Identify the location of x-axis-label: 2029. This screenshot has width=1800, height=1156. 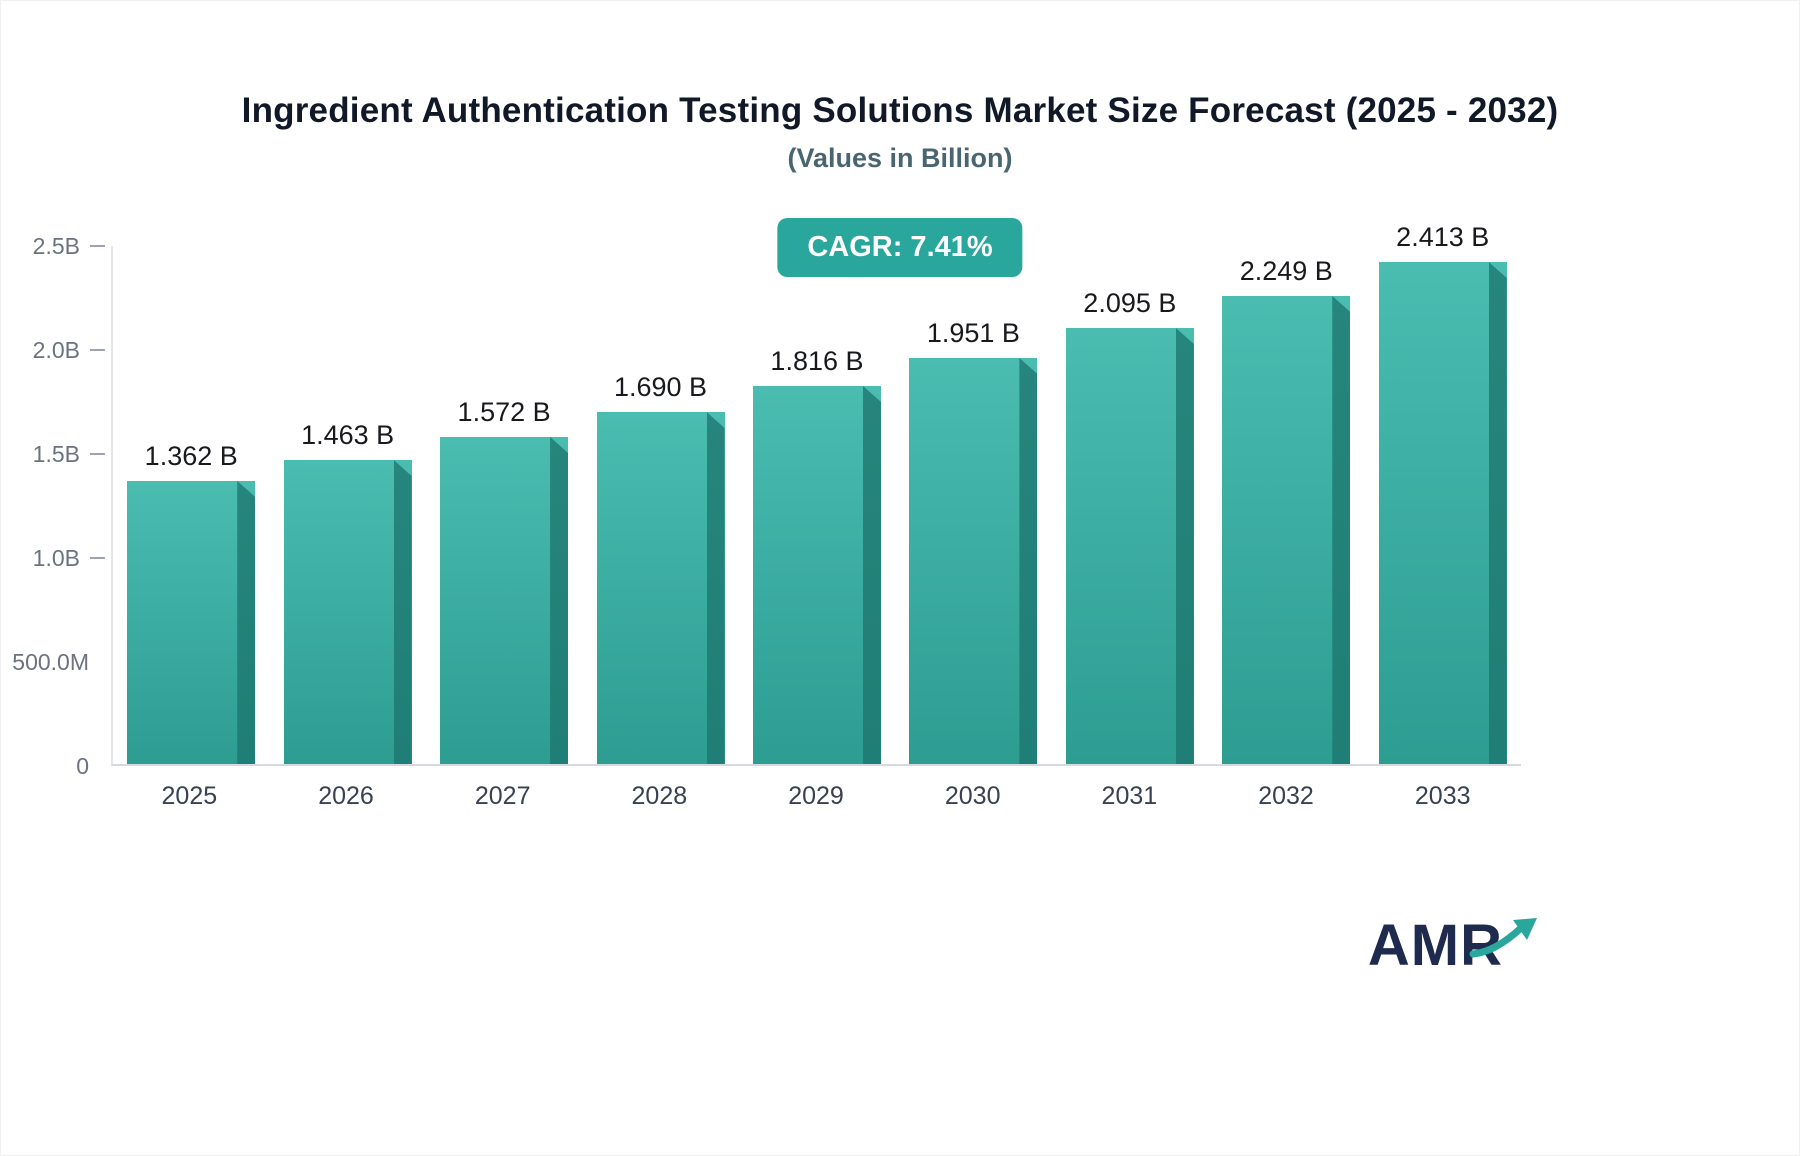
(816, 796).